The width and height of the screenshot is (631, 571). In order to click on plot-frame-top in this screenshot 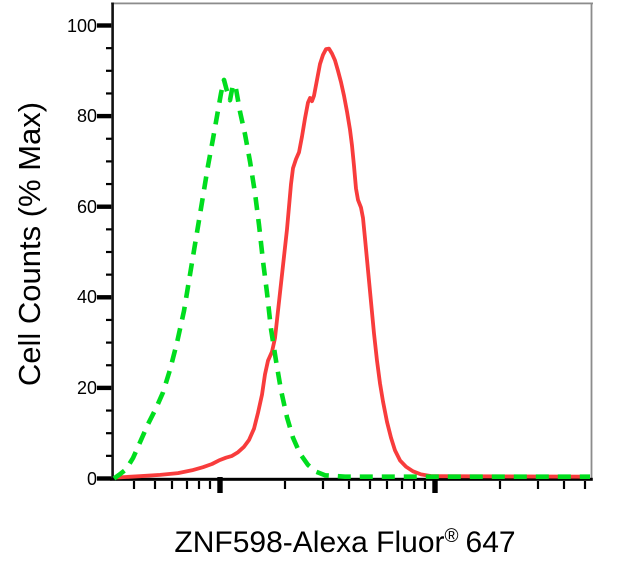, I will do `click(352, 3)`.